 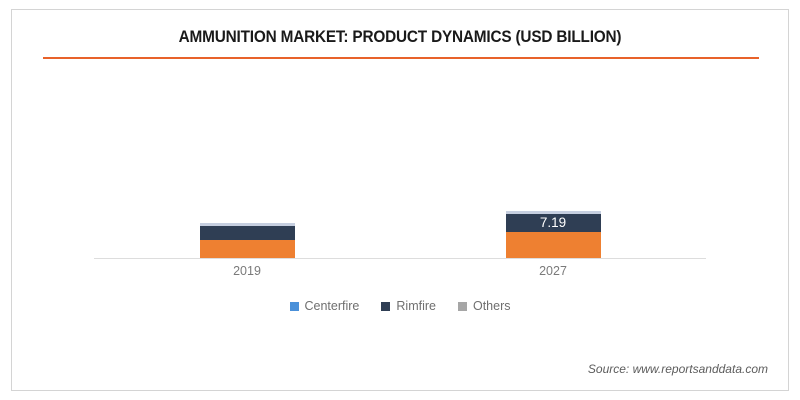 I want to click on legend-item-rimfire: Rimfire, so click(x=408, y=306).